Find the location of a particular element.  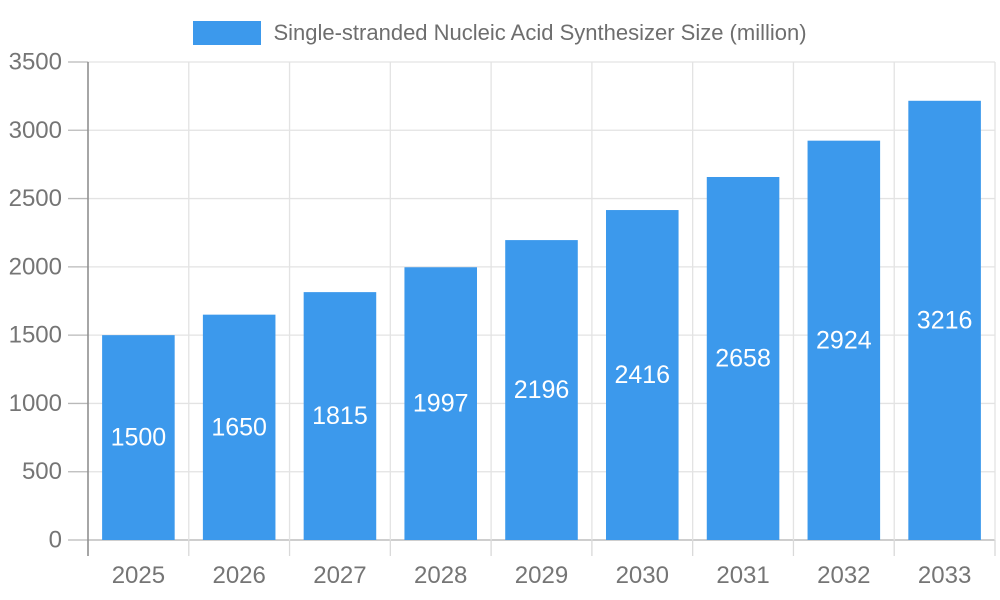

bar-value-label: 1997 is located at coordinates (441, 404).